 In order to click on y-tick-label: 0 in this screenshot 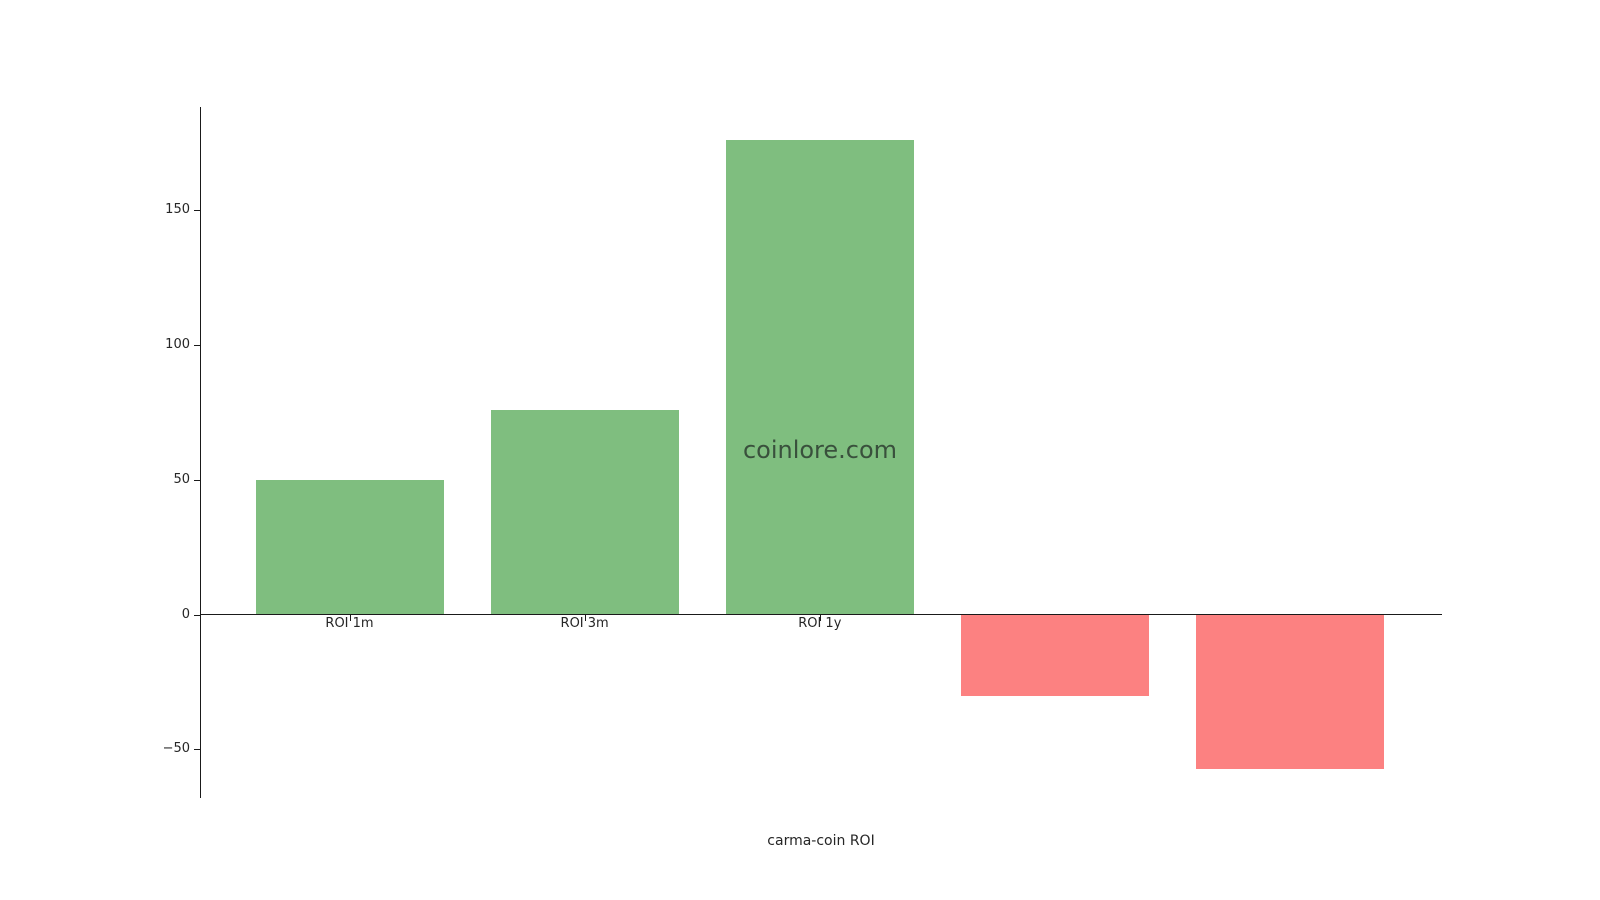, I will do `click(185, 614)`.